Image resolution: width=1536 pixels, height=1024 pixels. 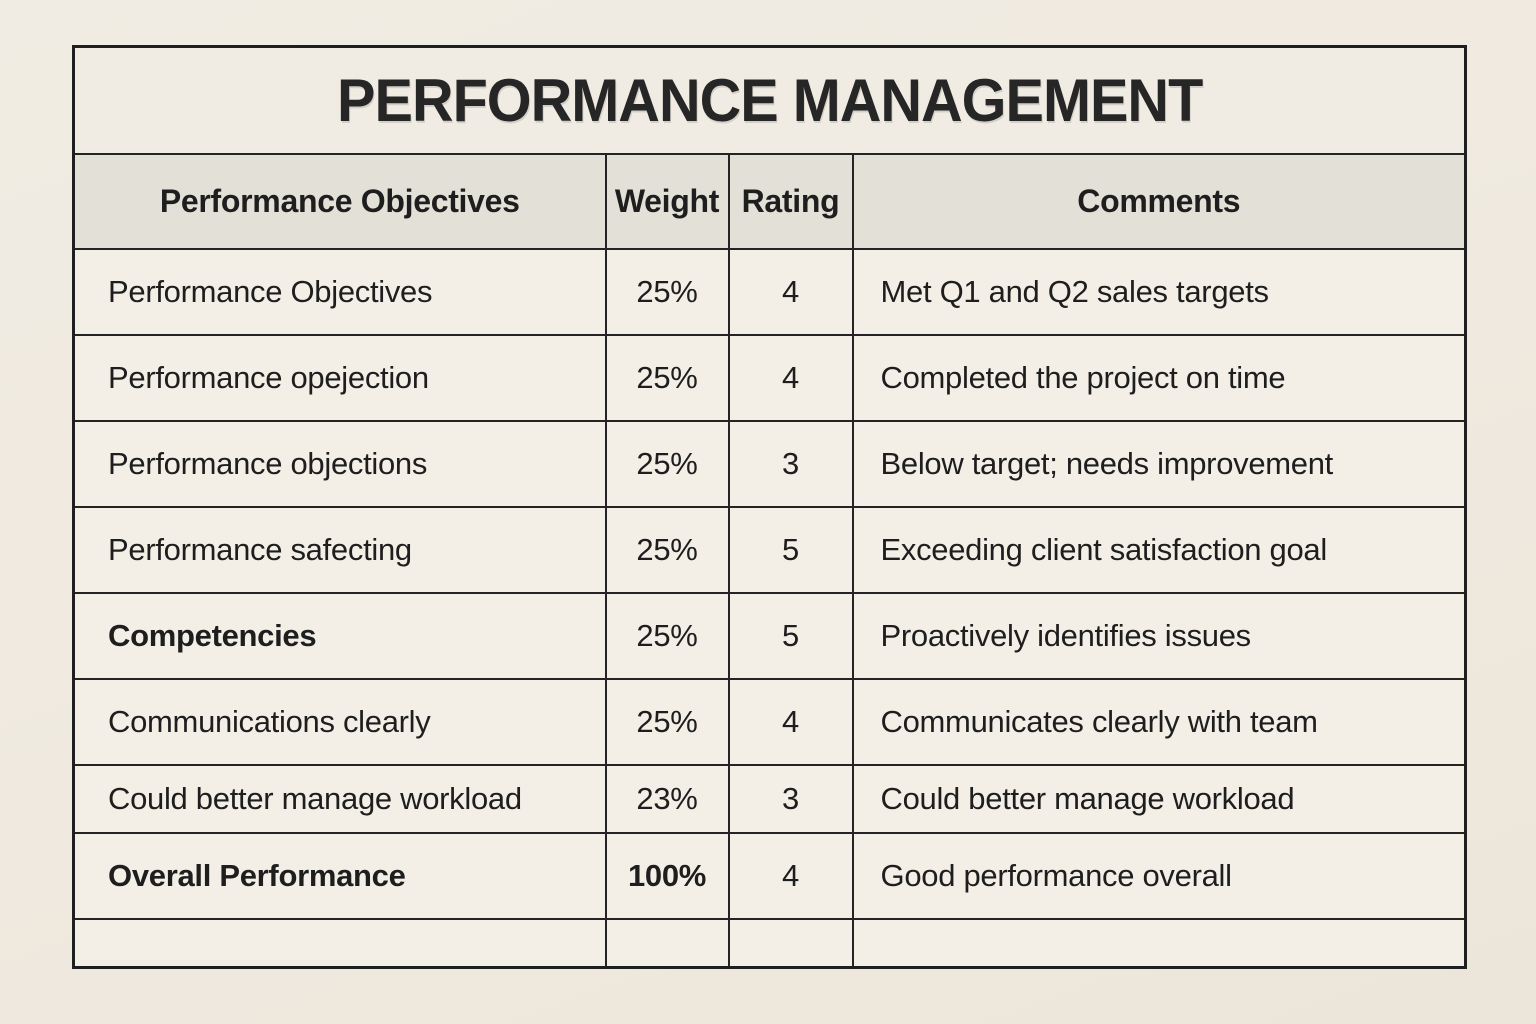 I want to click on table-title-row: PERFORMANCE MANAGEMENT, so click(x=769, y=100).